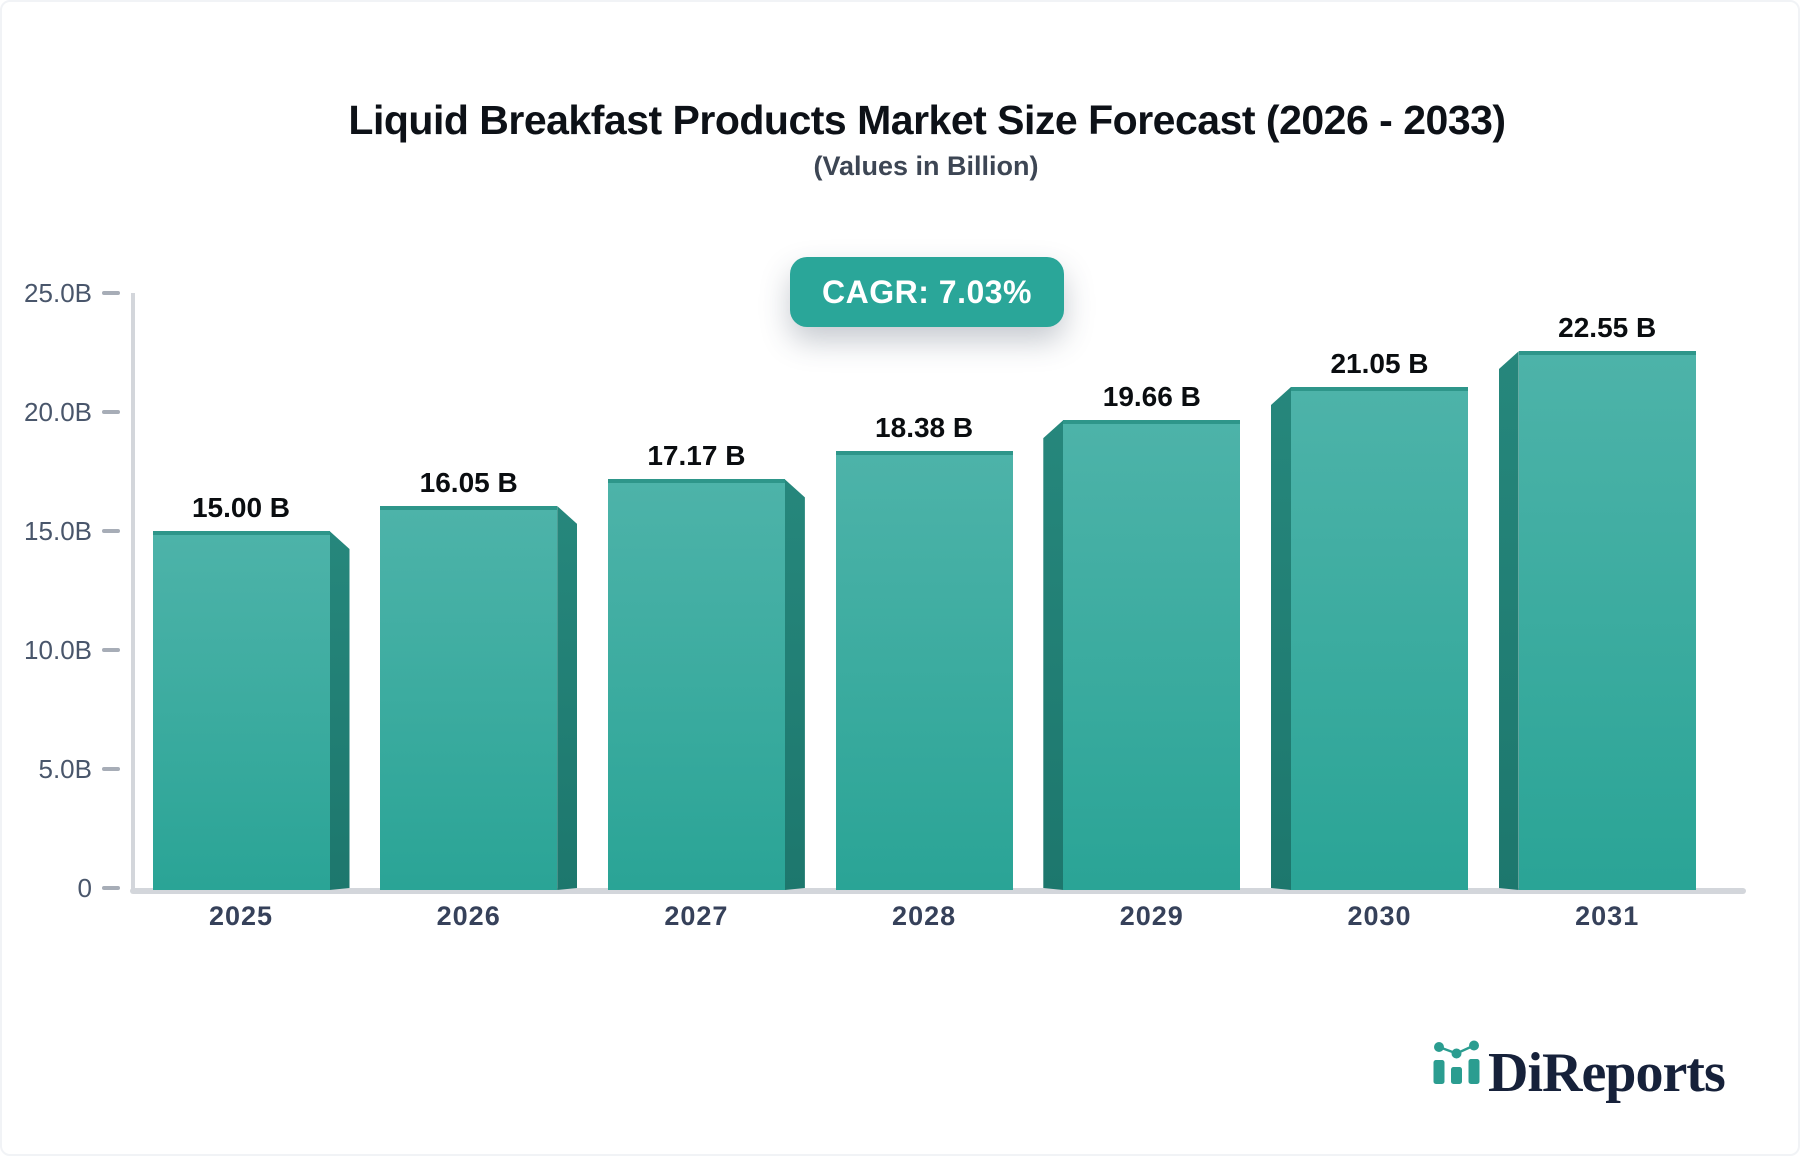  Describe the element at coordinates (468, 482) in the screenshot. I see `bar-value-label-2026: 16.05 B` at that location.